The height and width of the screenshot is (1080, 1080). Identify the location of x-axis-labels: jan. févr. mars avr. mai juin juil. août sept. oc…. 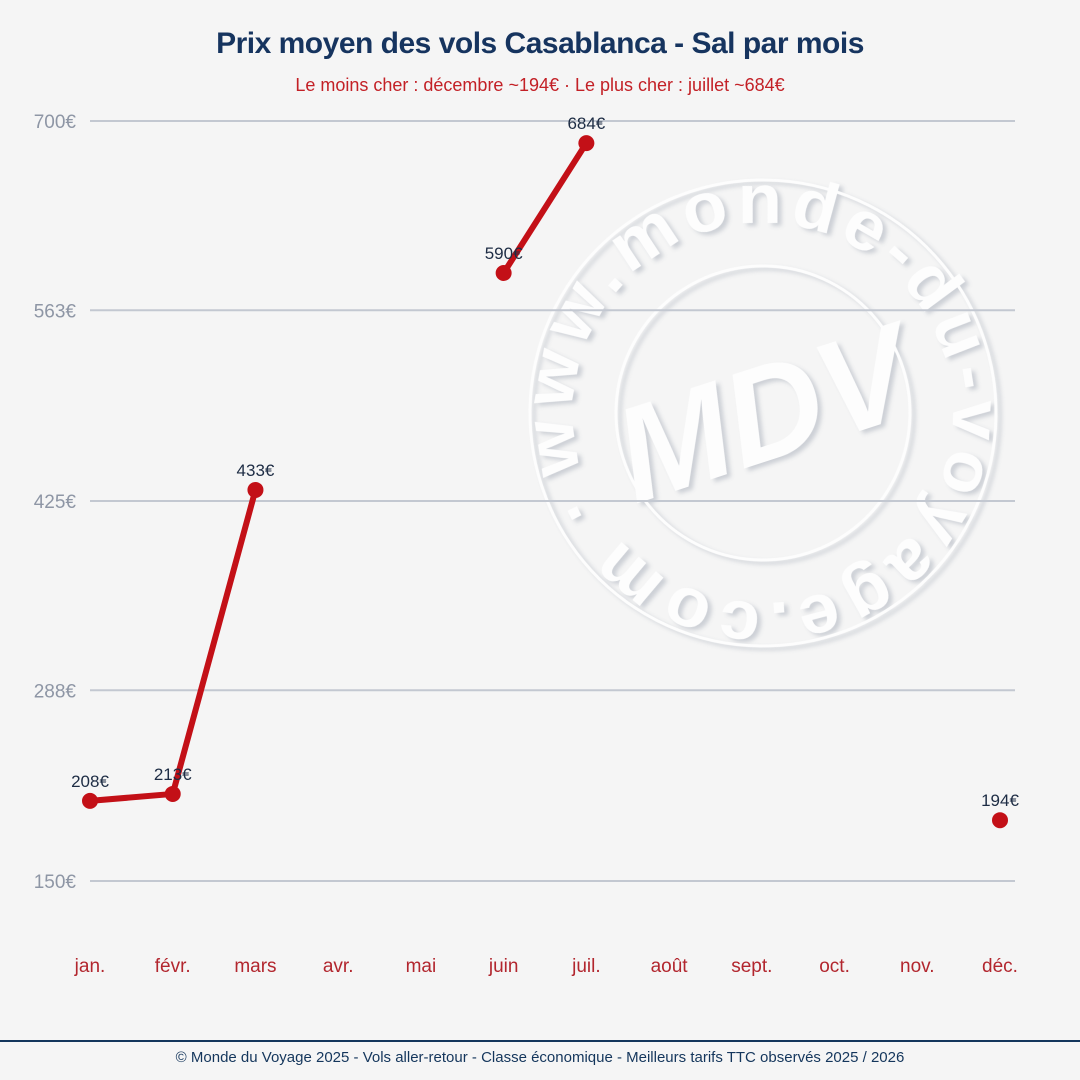
(546, 966).